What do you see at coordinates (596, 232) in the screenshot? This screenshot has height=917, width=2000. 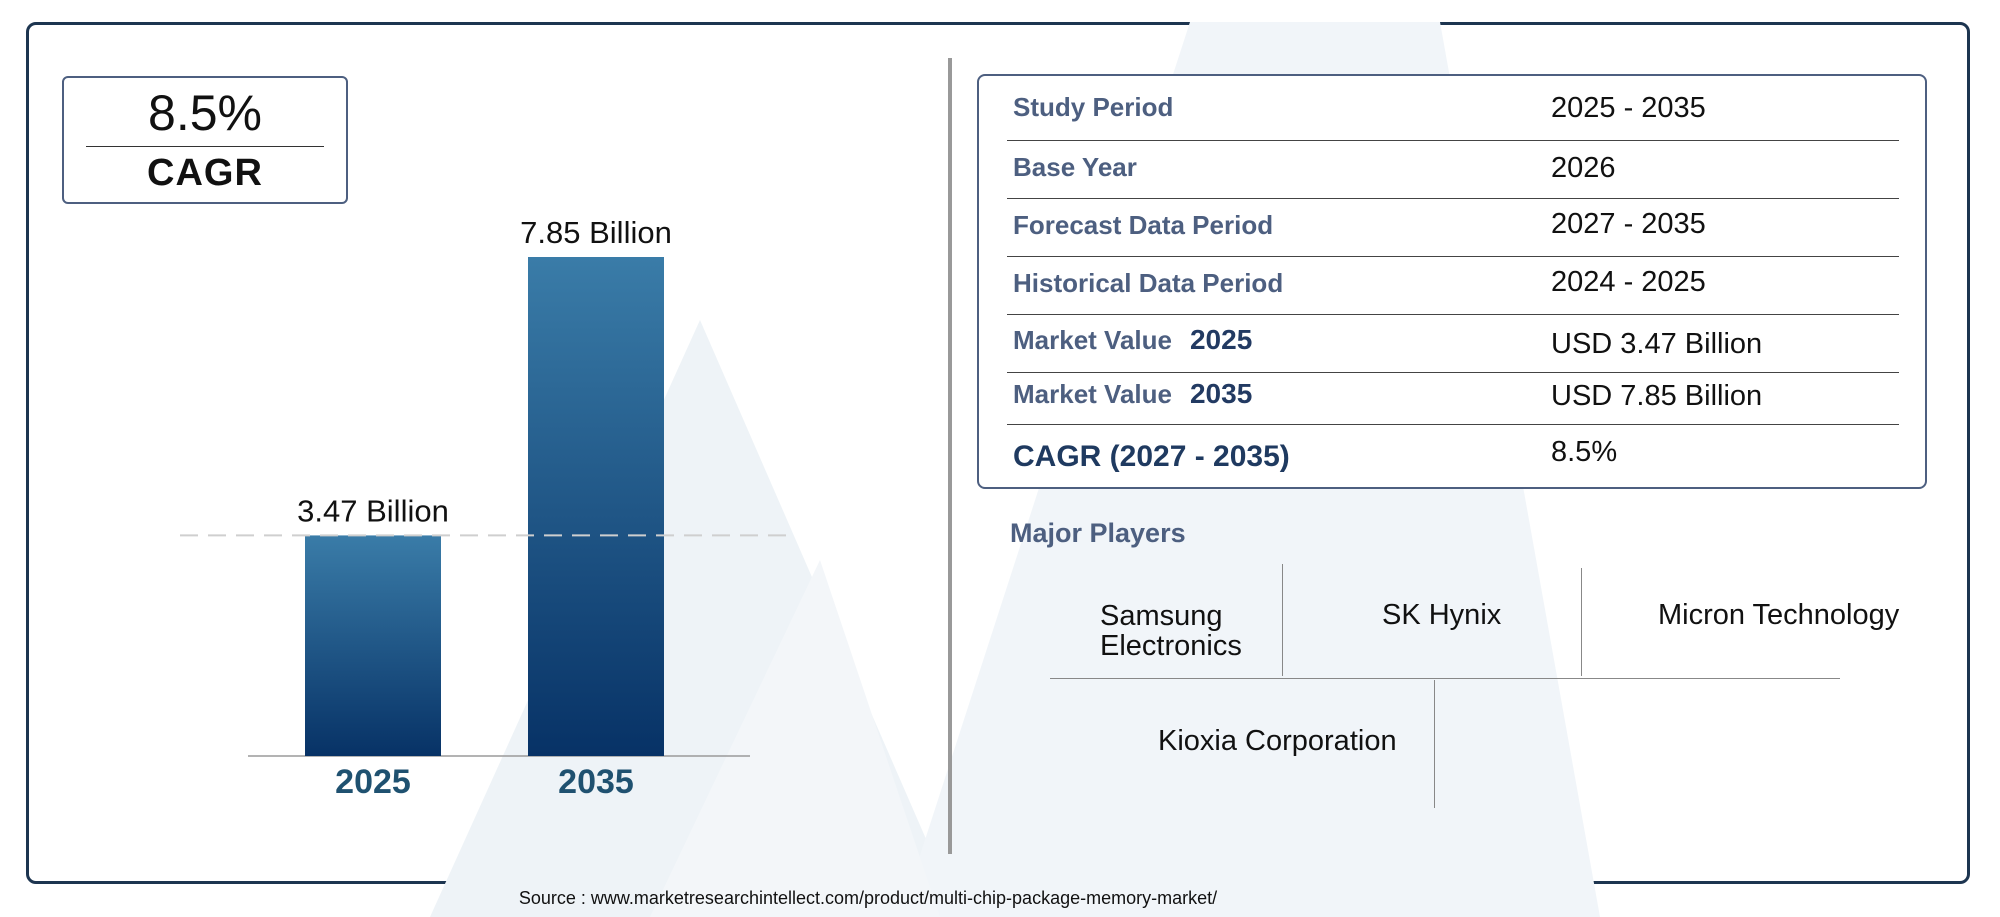 I see `data-label-2035: 7.85 Billion` at bounding box center [596, 232].